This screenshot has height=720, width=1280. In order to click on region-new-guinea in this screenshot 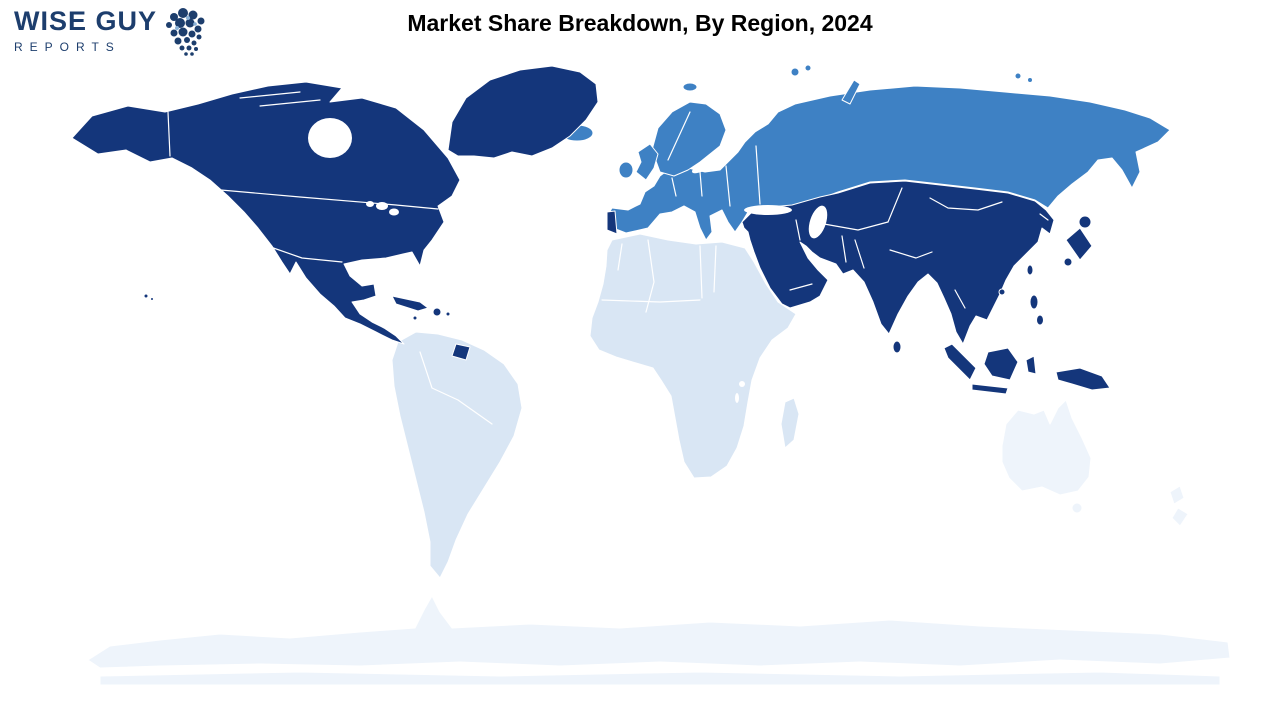, I will do `click(1083, 379)`.